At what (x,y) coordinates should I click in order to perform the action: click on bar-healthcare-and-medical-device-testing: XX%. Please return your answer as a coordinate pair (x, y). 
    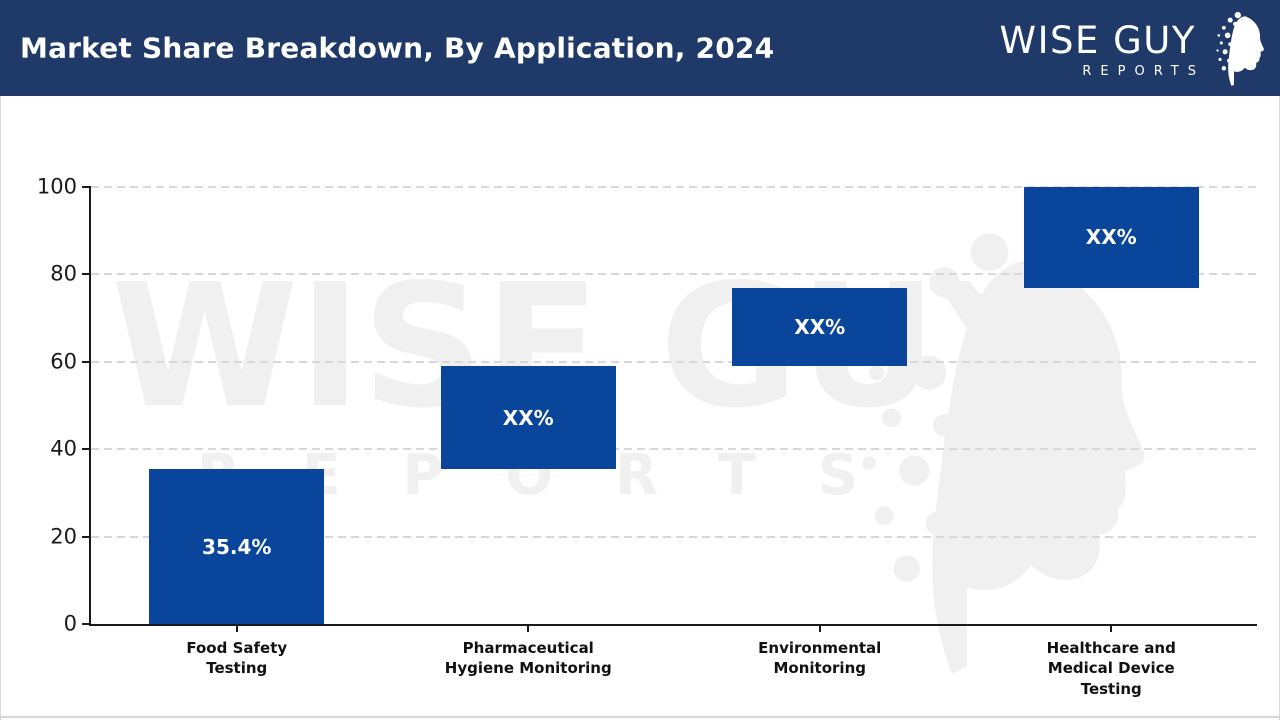
    Looking at the image, I should click on (1111, 237).